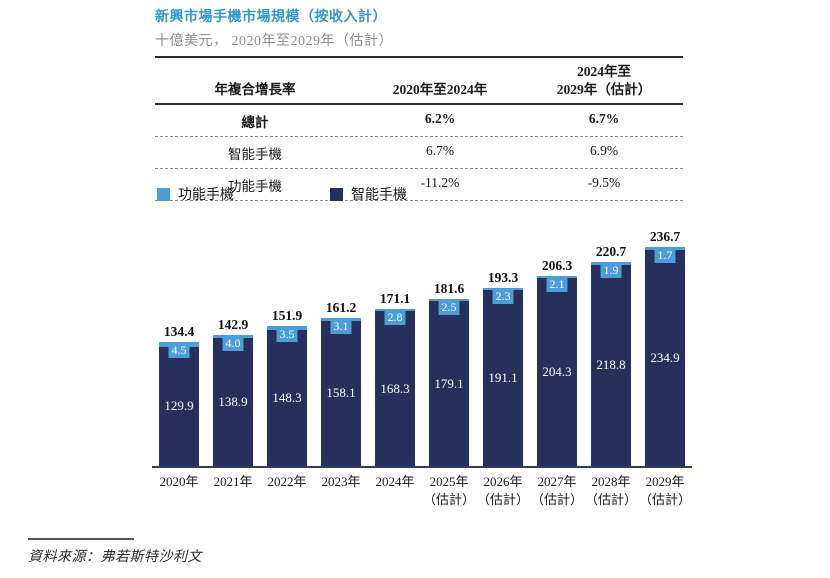 The width and height of the screenshot is (830, 578). What do you see at coordinates (395, 298) in the screenshot?
I see `total-value-label: 171.1` at bounding box center [395, 298].